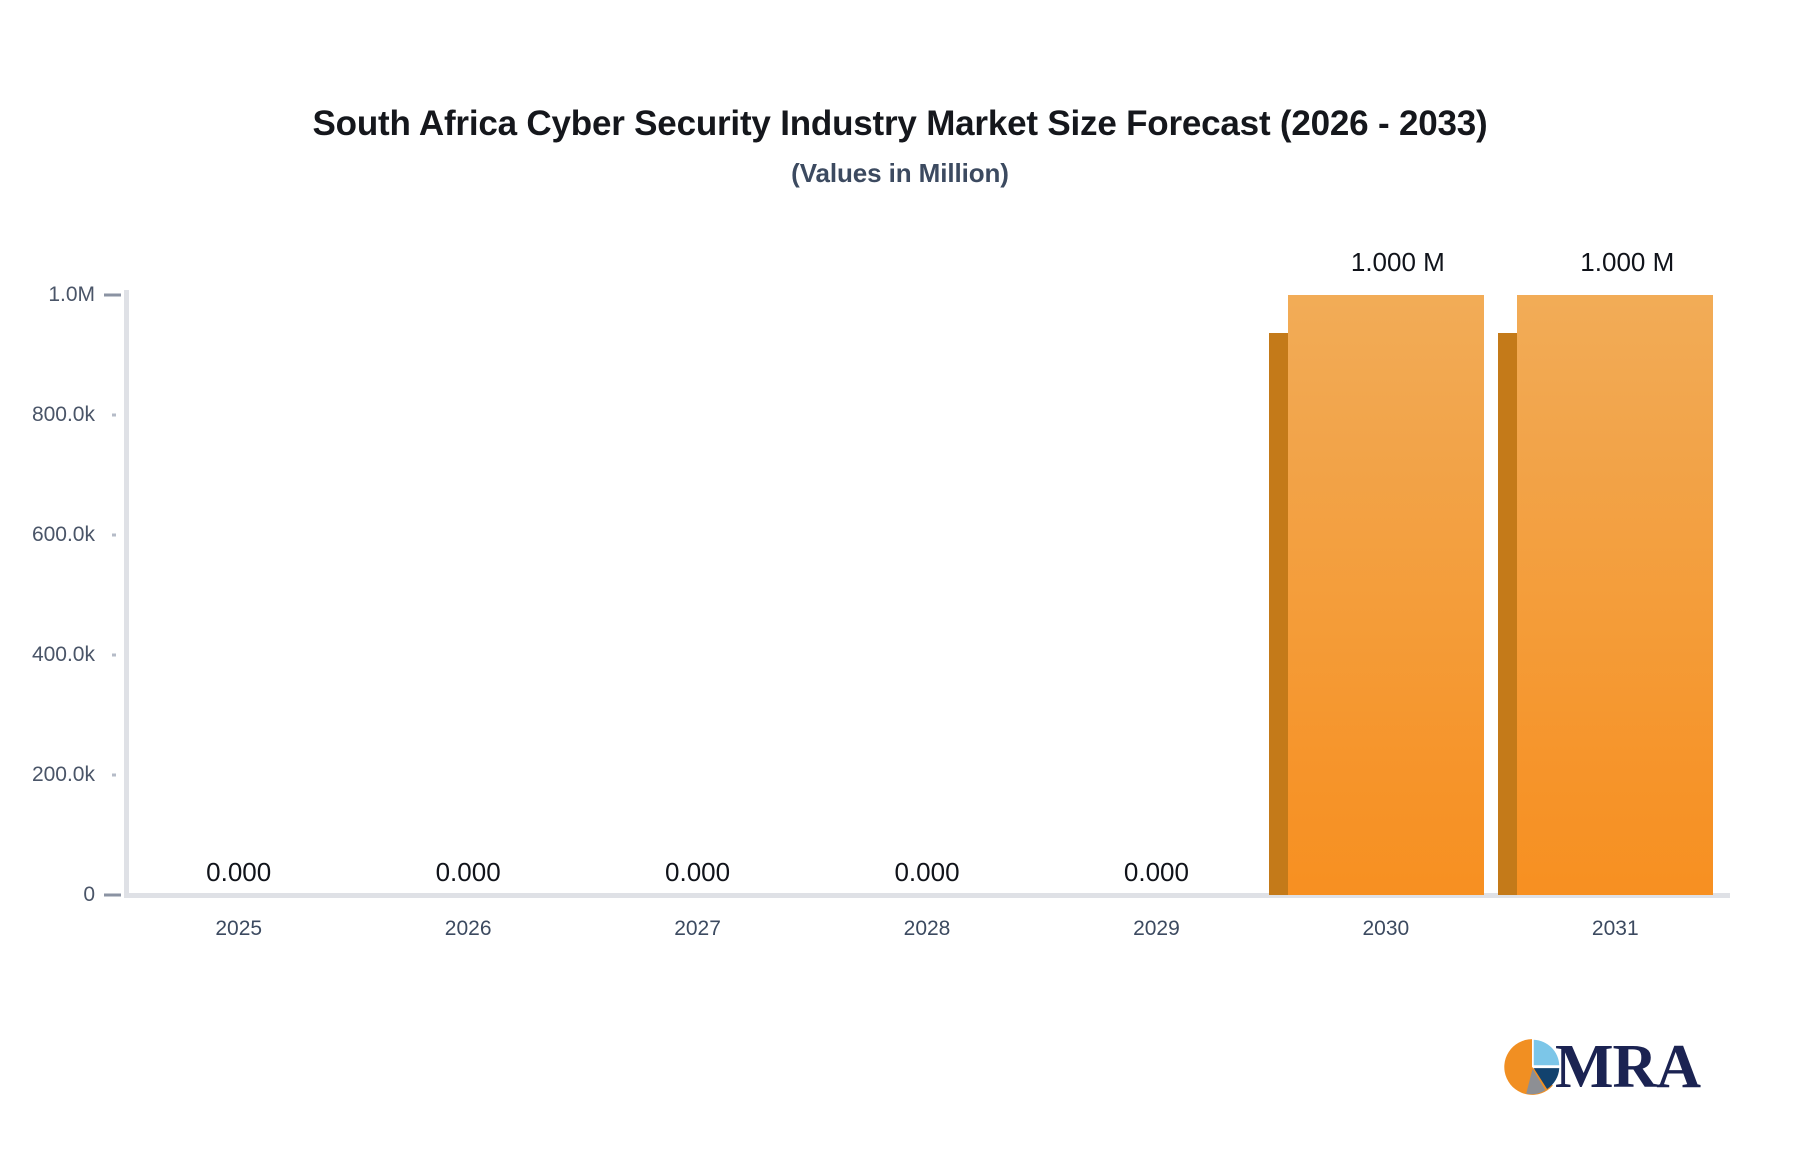  I want to click on y-axis-tick-label: 800.0k, so click(63, 414).